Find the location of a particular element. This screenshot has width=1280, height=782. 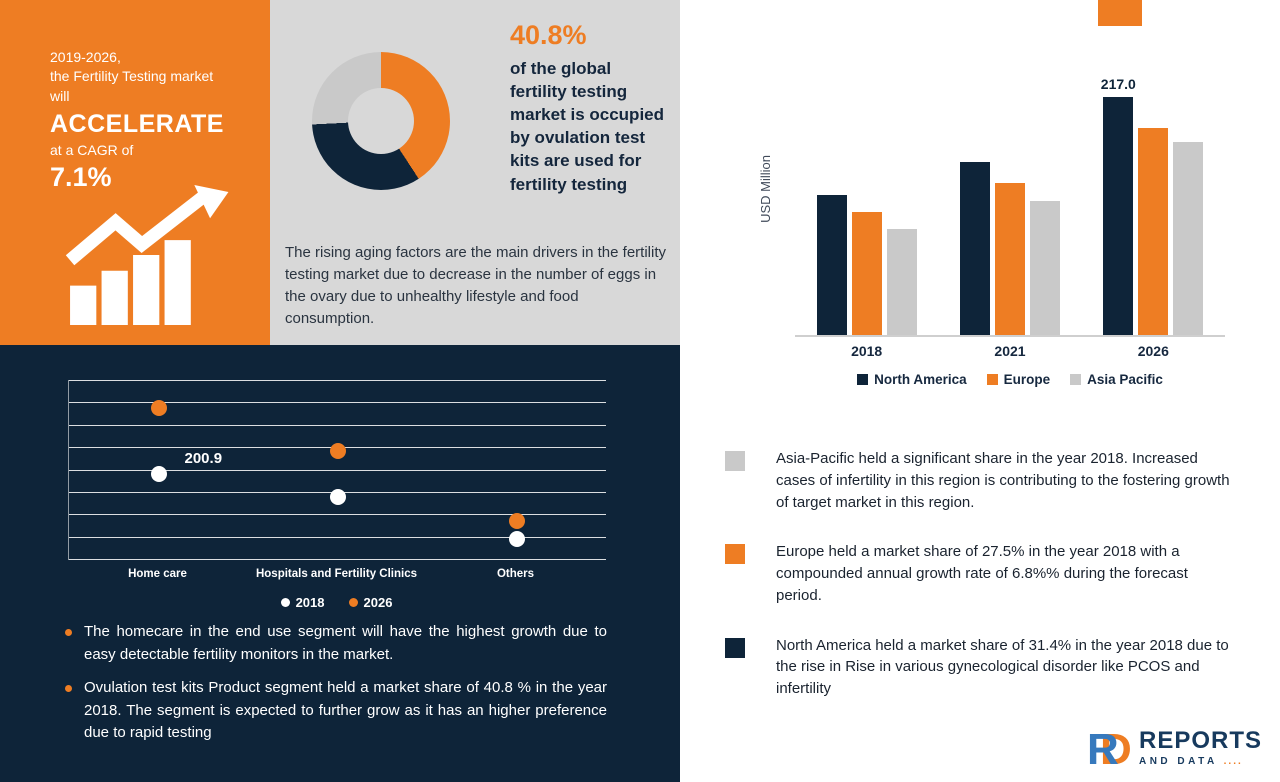

bar-europe-2021 is located at coordinates (1010, 258).